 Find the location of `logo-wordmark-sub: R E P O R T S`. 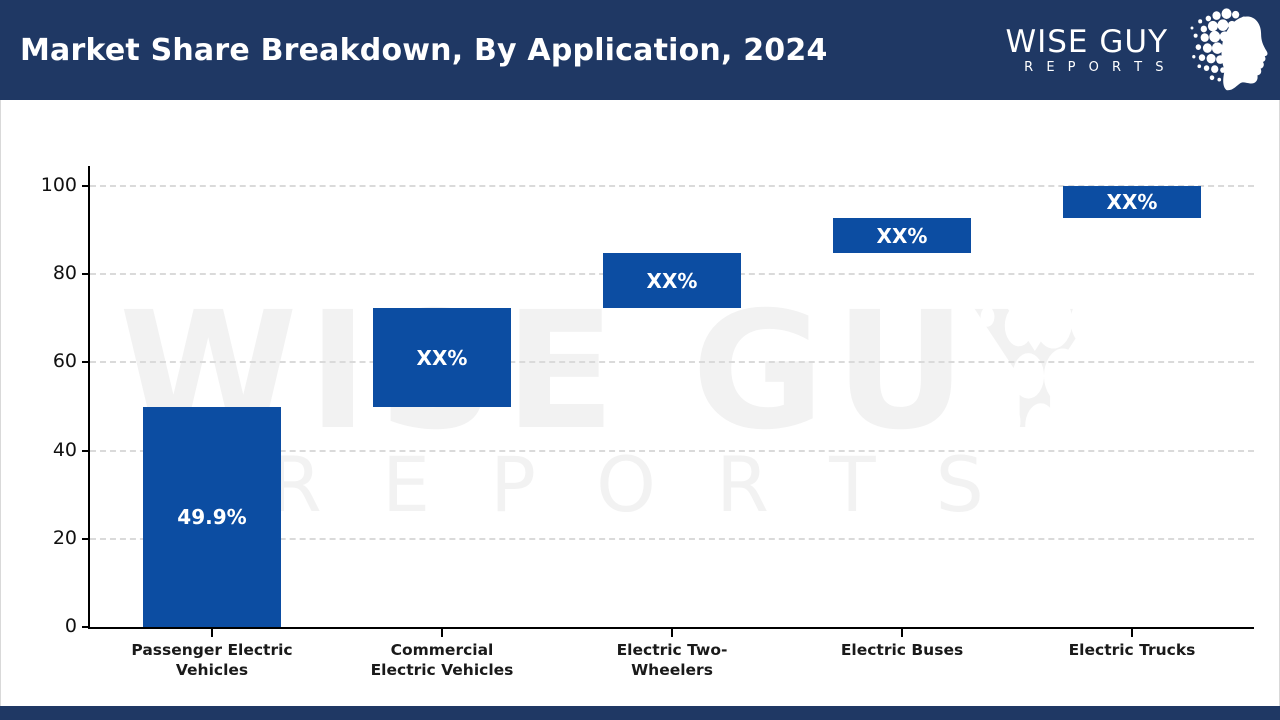

logo-wordmark-sub: R E P O R T S is located at coordinates (1096, 68).